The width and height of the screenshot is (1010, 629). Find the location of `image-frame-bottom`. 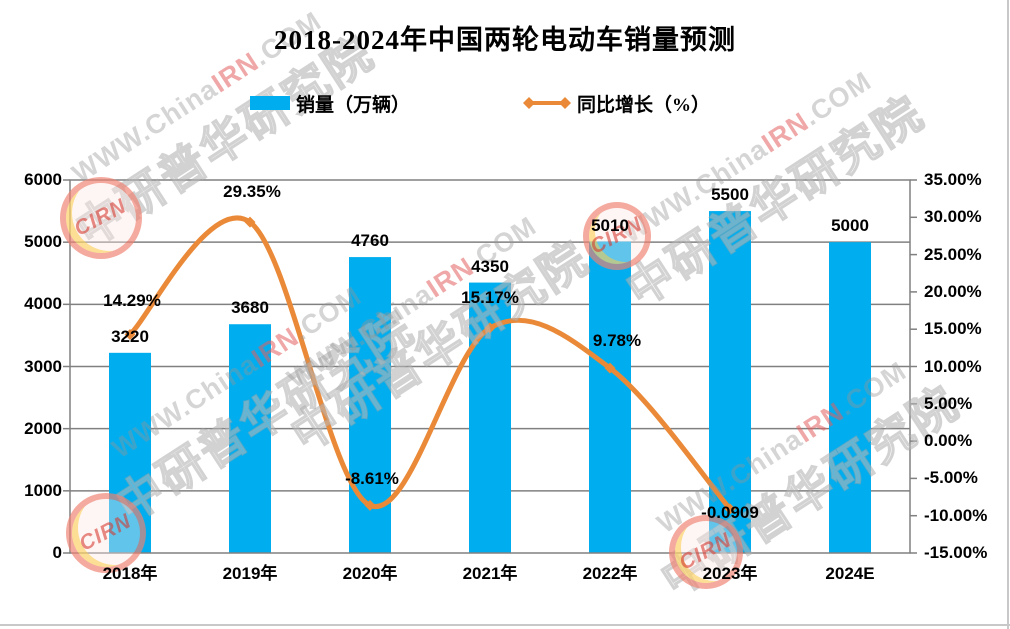

image-frame-bottom is located at coordinates (505, 625).